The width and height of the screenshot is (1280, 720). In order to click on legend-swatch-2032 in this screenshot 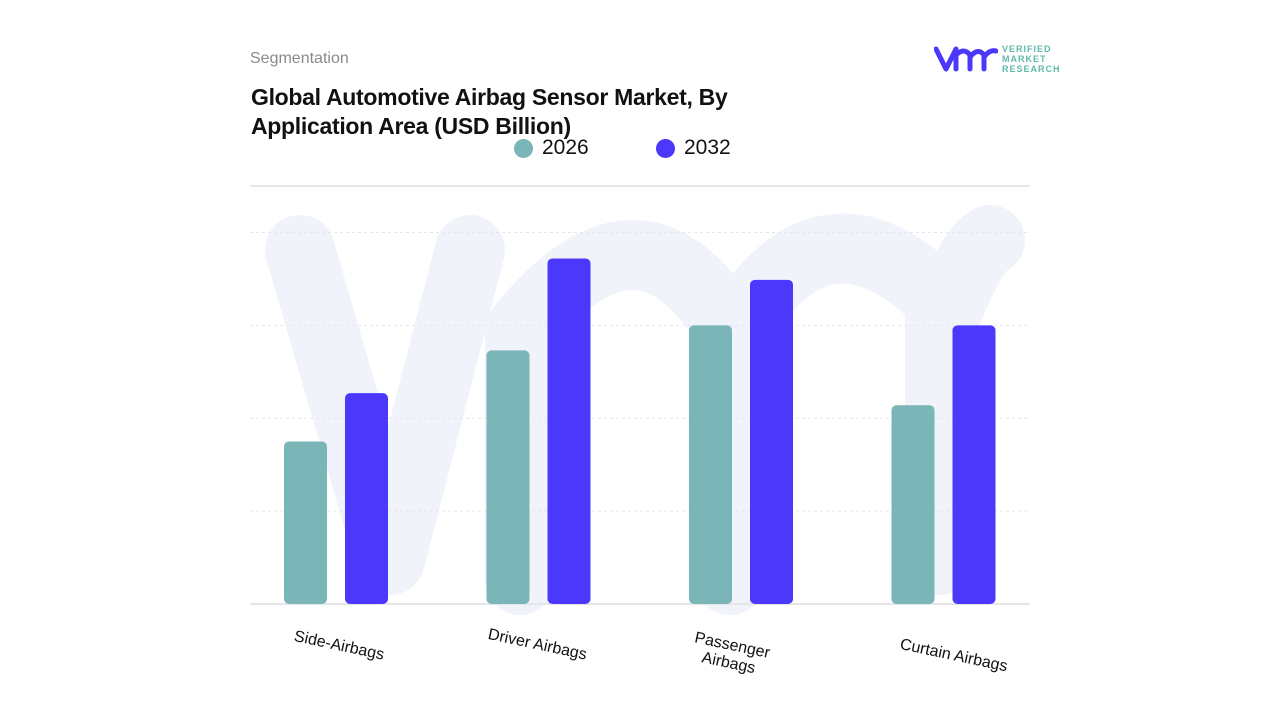, I will do `click(665, 148)`.